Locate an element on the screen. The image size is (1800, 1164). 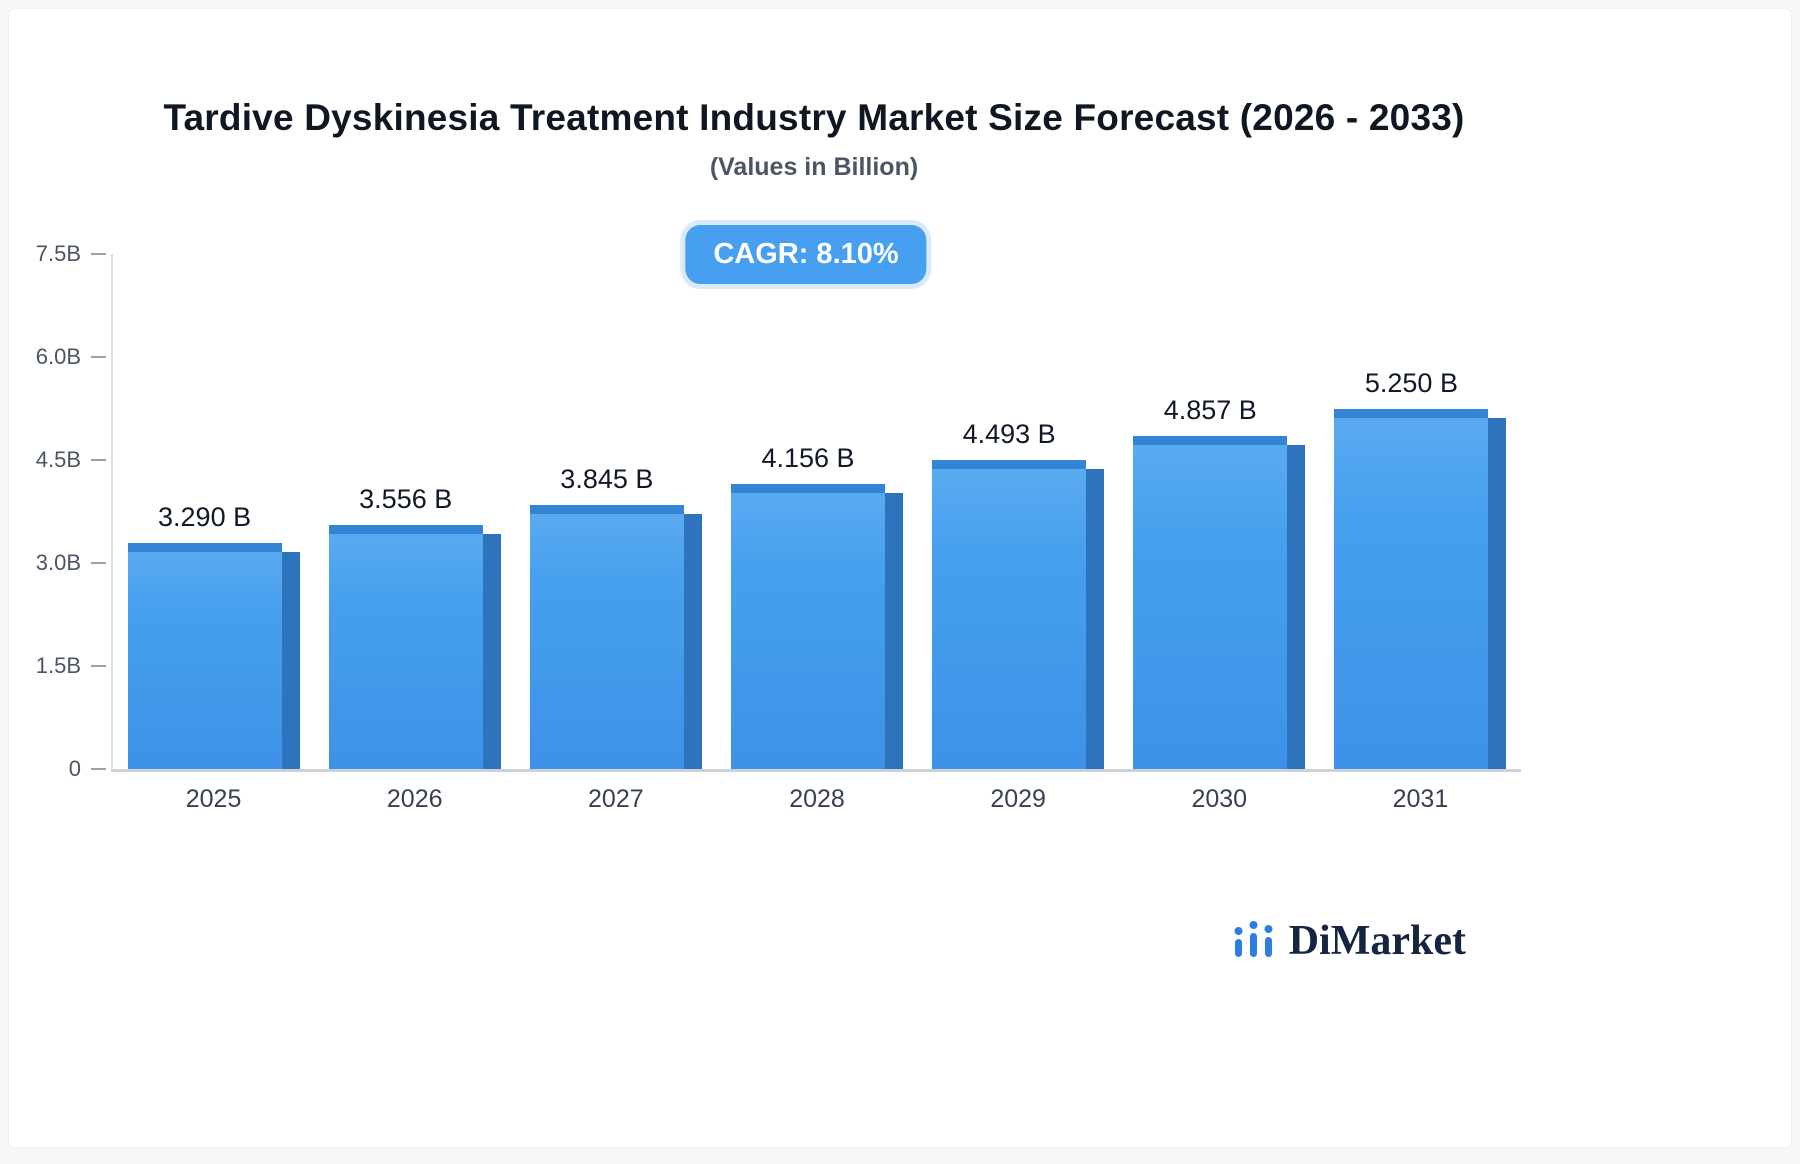
bar-value-label: 5.250 B is located at coordinates (1411, 382).